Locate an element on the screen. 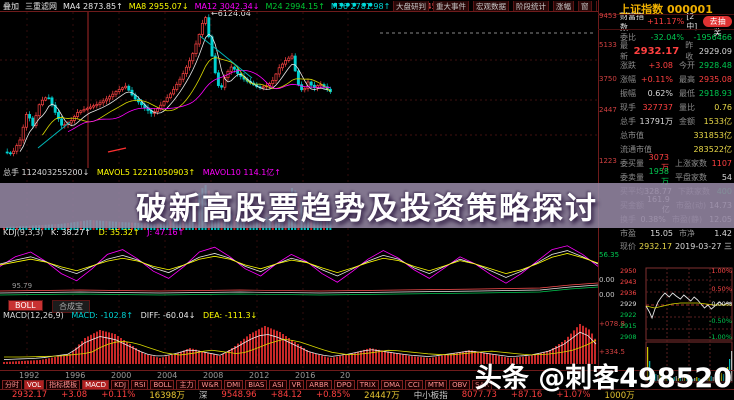 Image resolution: width=734 pixels, height=400 pixels. overlay-dots-icon: ●●●● ●● is located at coordinates (354, 5).